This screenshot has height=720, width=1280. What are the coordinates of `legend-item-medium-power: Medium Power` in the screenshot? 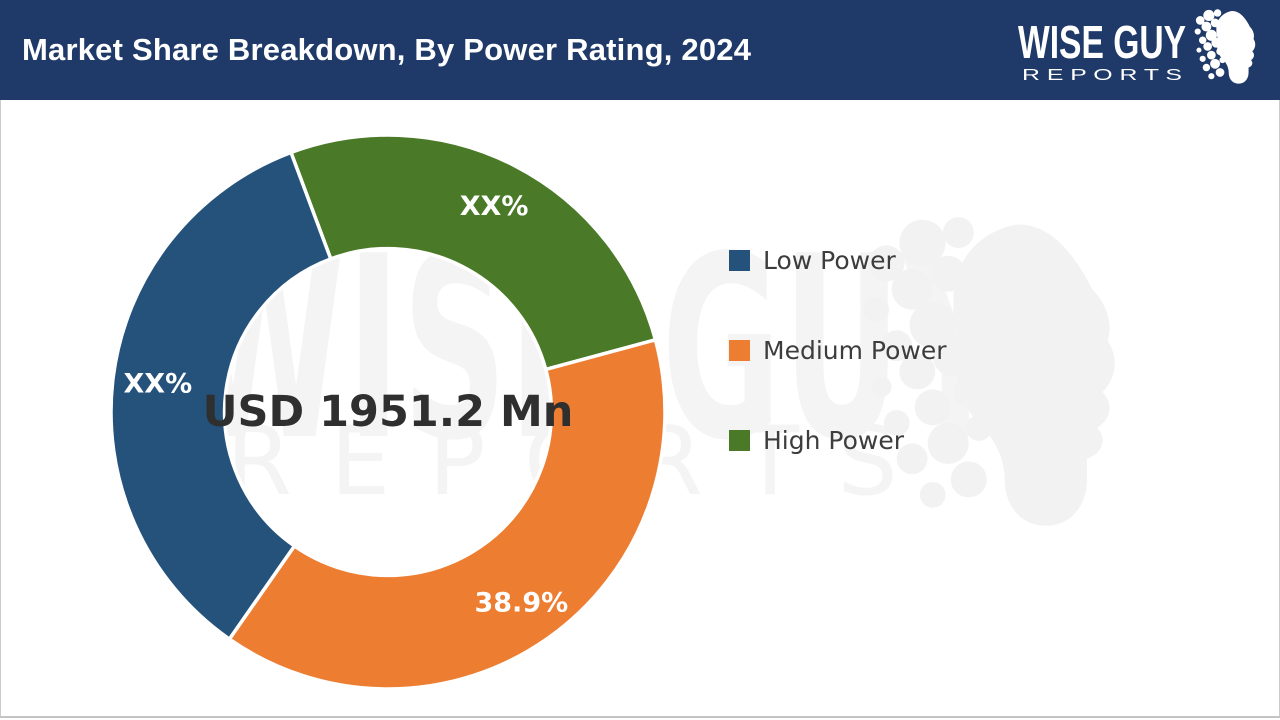 It's located at (838, 350).